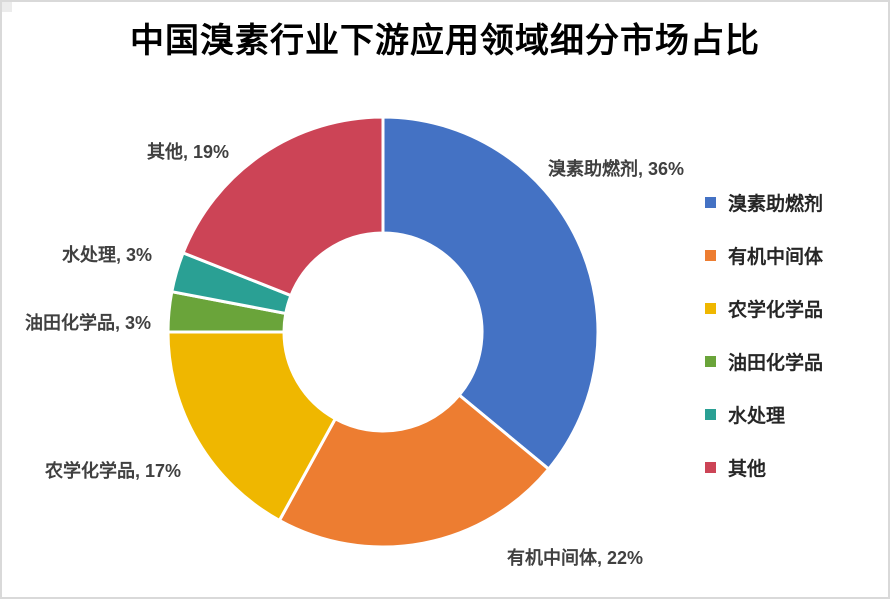 Image resolution: width=890 pixels, height=599 pixels. Describe the element at coordinates (88, 323) in the screenshot. I see `data-label-4: 油田化学品, 3%` at that location.